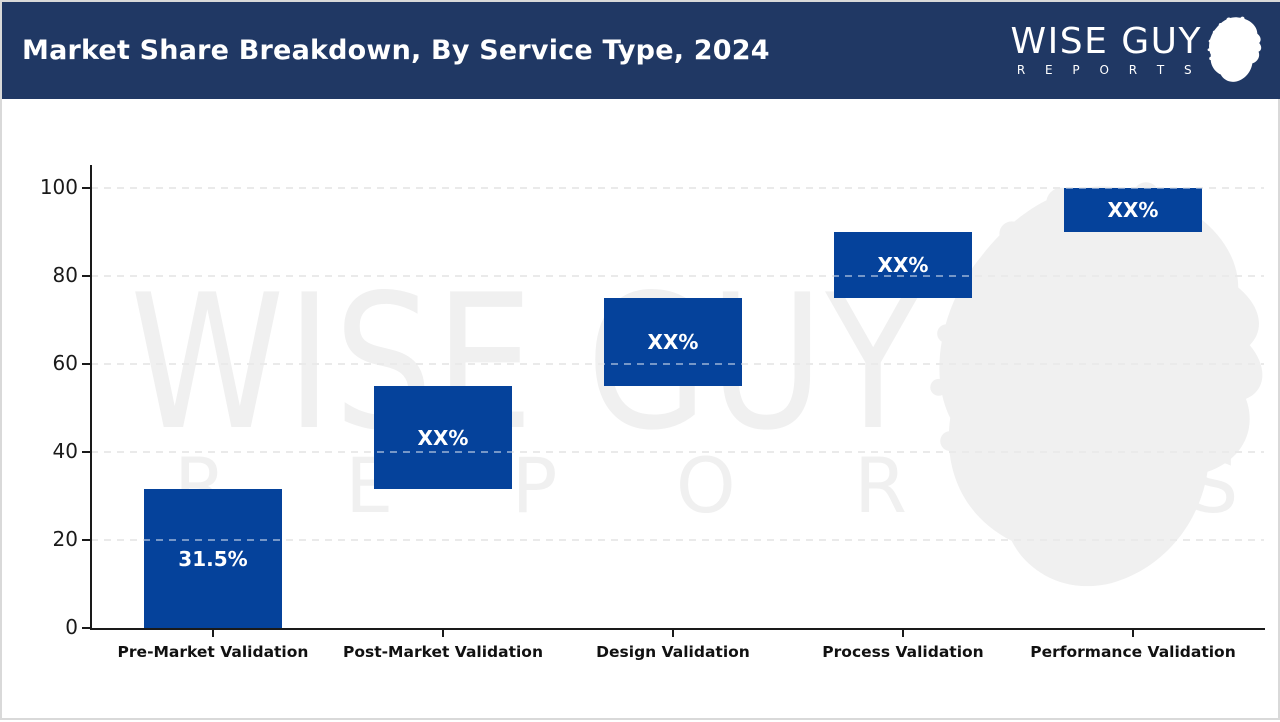  I want to click on x-category-label: Pre-Market Validation, so click(213, 652).